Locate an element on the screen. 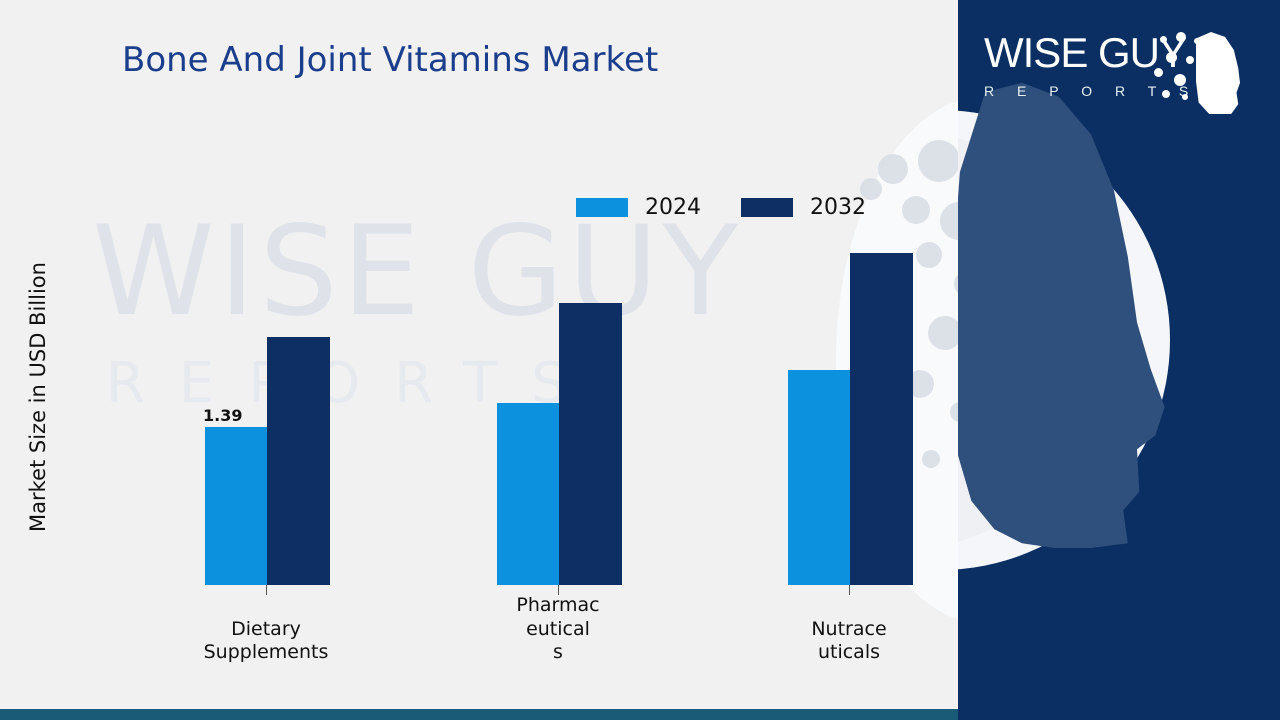 This screenshot has height=720, width=1280. x-category-label-3-line-1: Nutrace is located at coordinates (849, 628).